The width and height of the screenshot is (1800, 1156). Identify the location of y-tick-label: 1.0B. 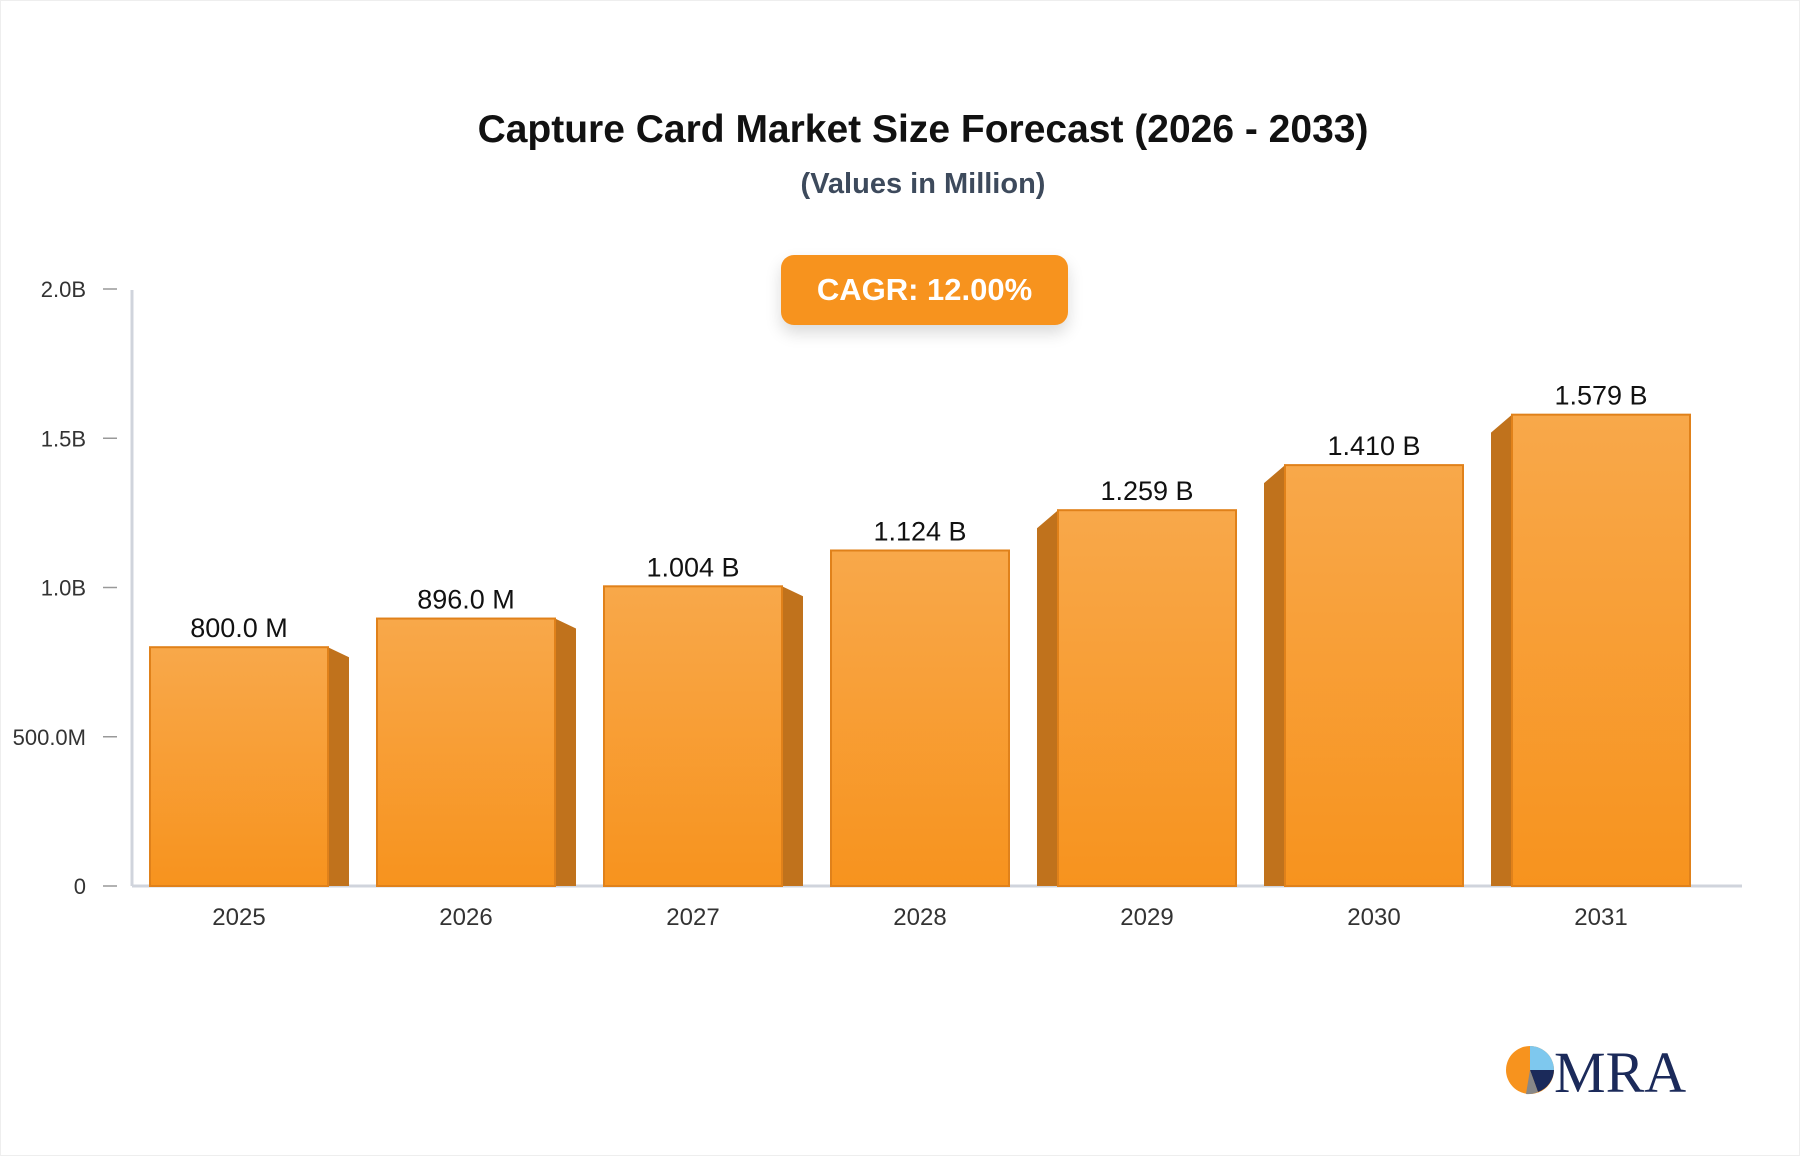
(63, 588).